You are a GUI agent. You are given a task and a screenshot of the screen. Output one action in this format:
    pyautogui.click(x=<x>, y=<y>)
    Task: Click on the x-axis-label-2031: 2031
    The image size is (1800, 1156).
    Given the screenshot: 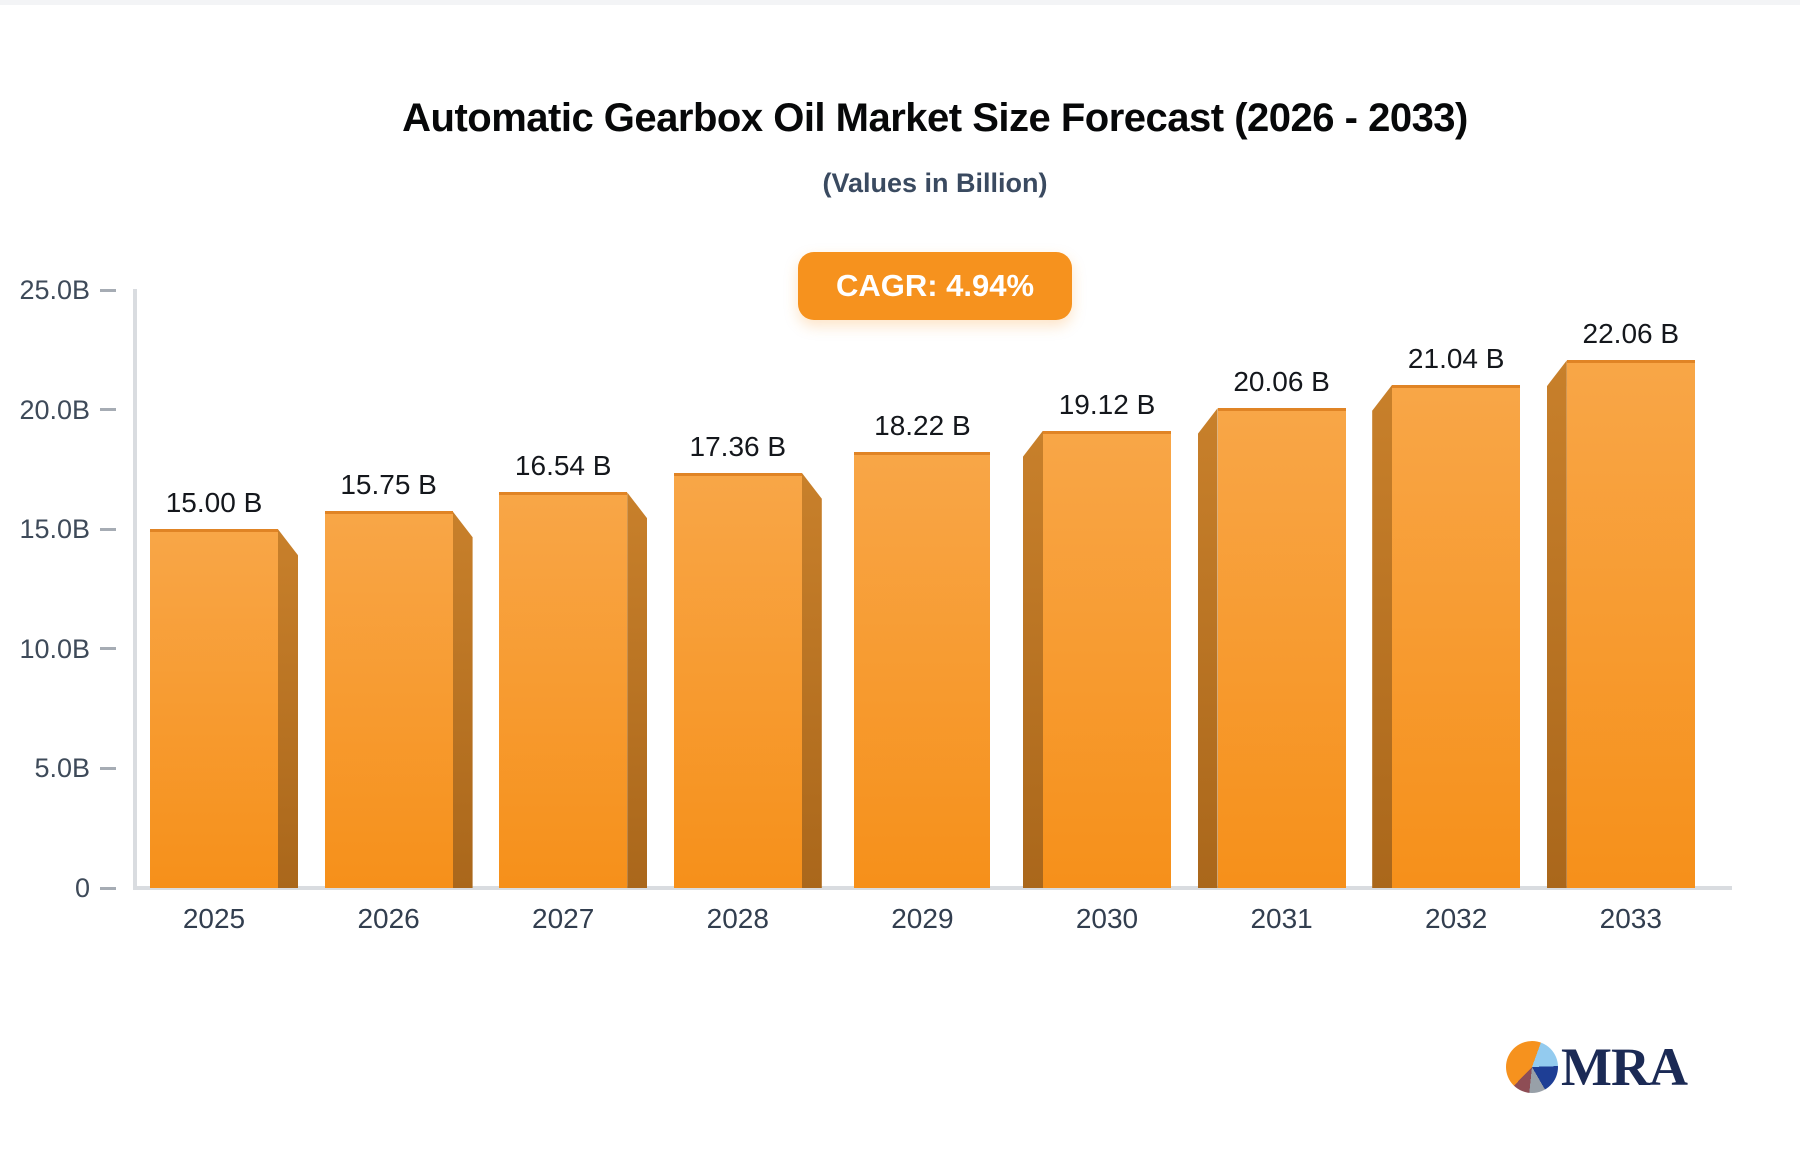 What is the action you would take?
    pyautogui.click(x=1281, y=918)
    